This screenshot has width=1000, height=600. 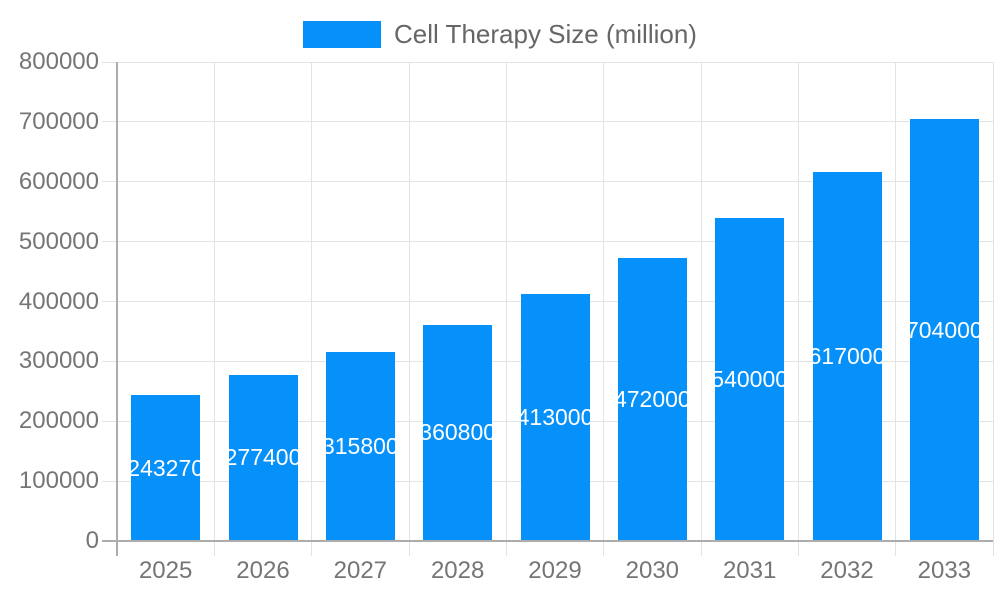 I want to click on bar-value-label: 413000, so click(x=555, y=416).